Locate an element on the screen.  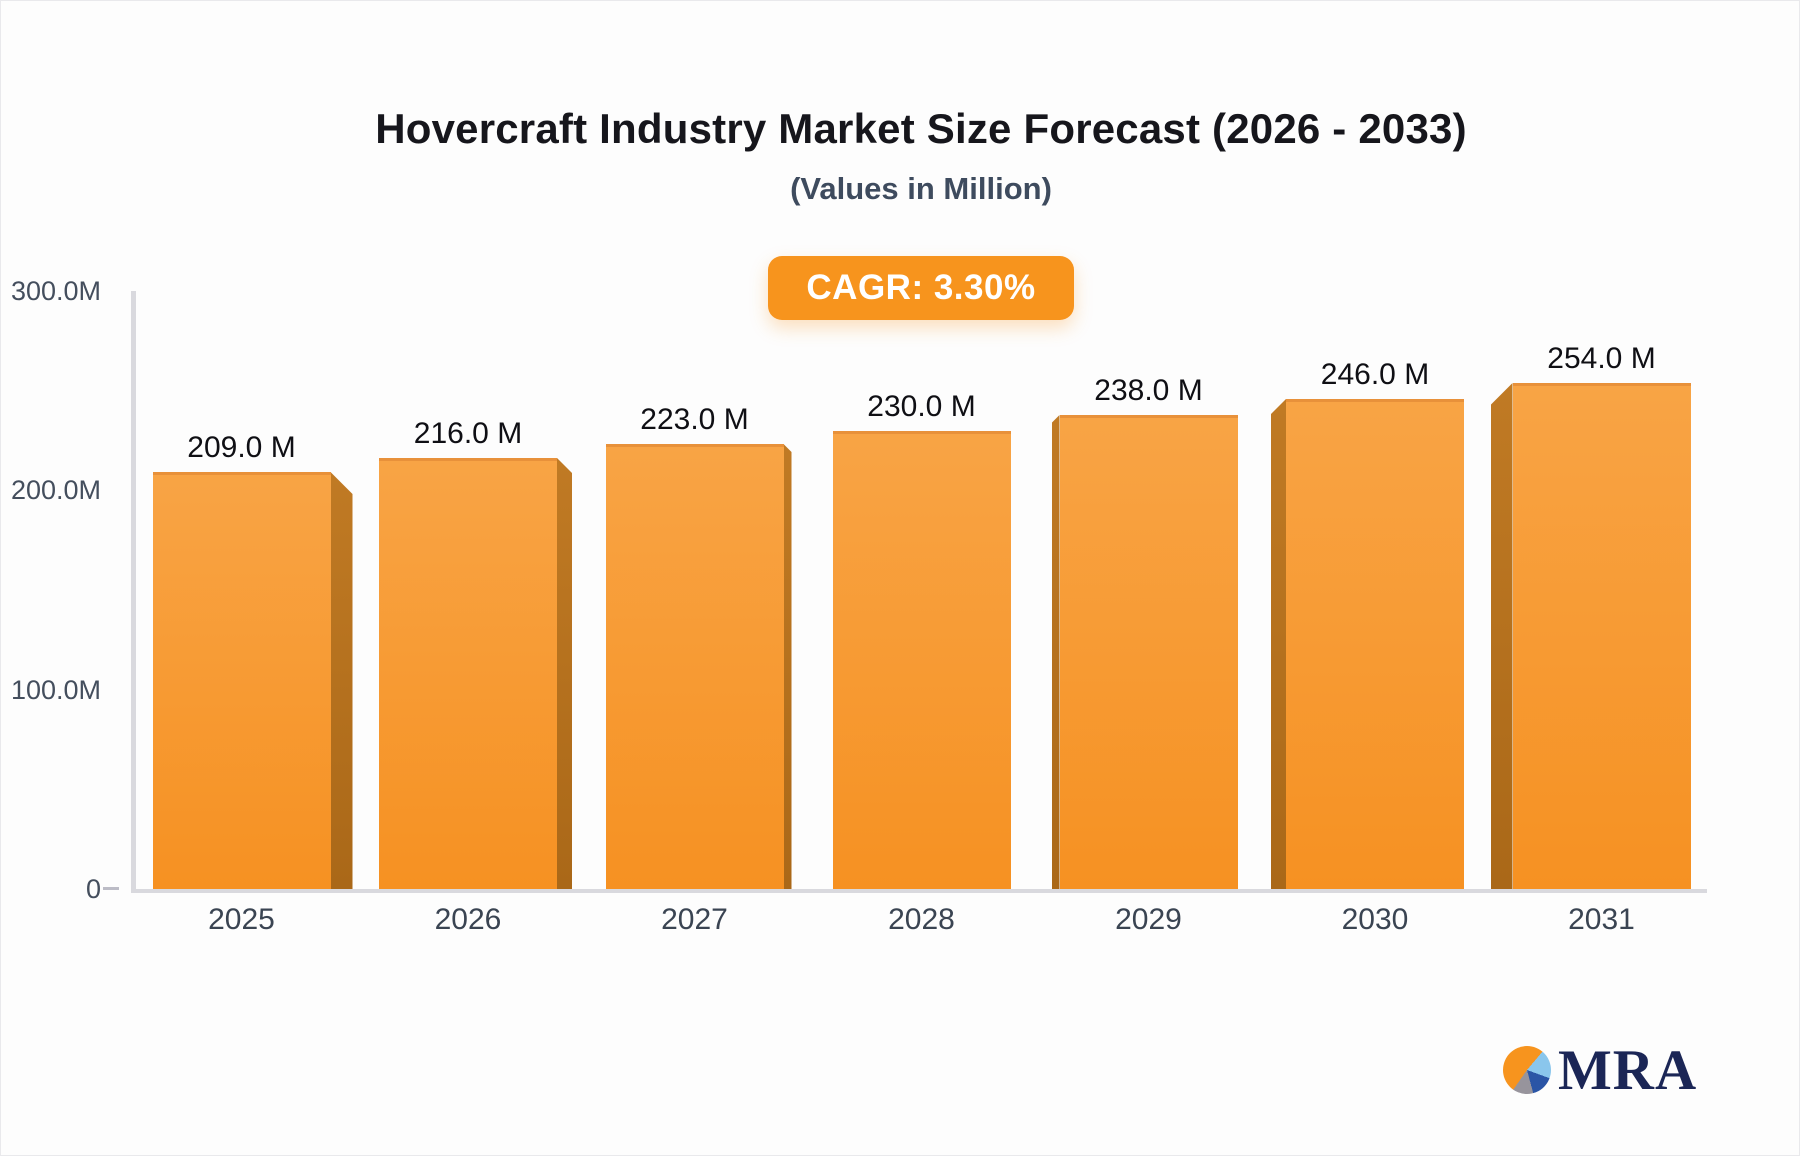
x-axis-label-2025: 2025 is located at coordinates (241, 919).